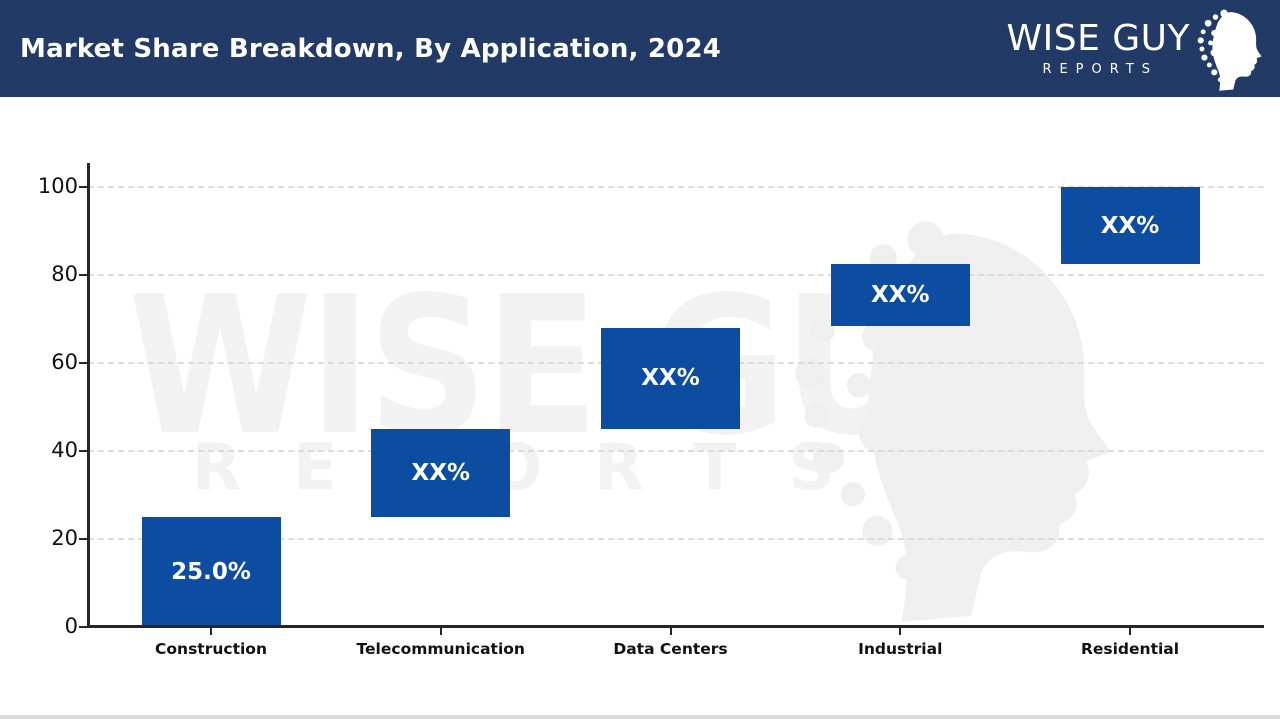 Image resolution: width=1280 pixels, height=720 pixels. Describe the element at coordinates (670, 649) in the screenshot. I see `x-category-label: Data Centers` at that location.